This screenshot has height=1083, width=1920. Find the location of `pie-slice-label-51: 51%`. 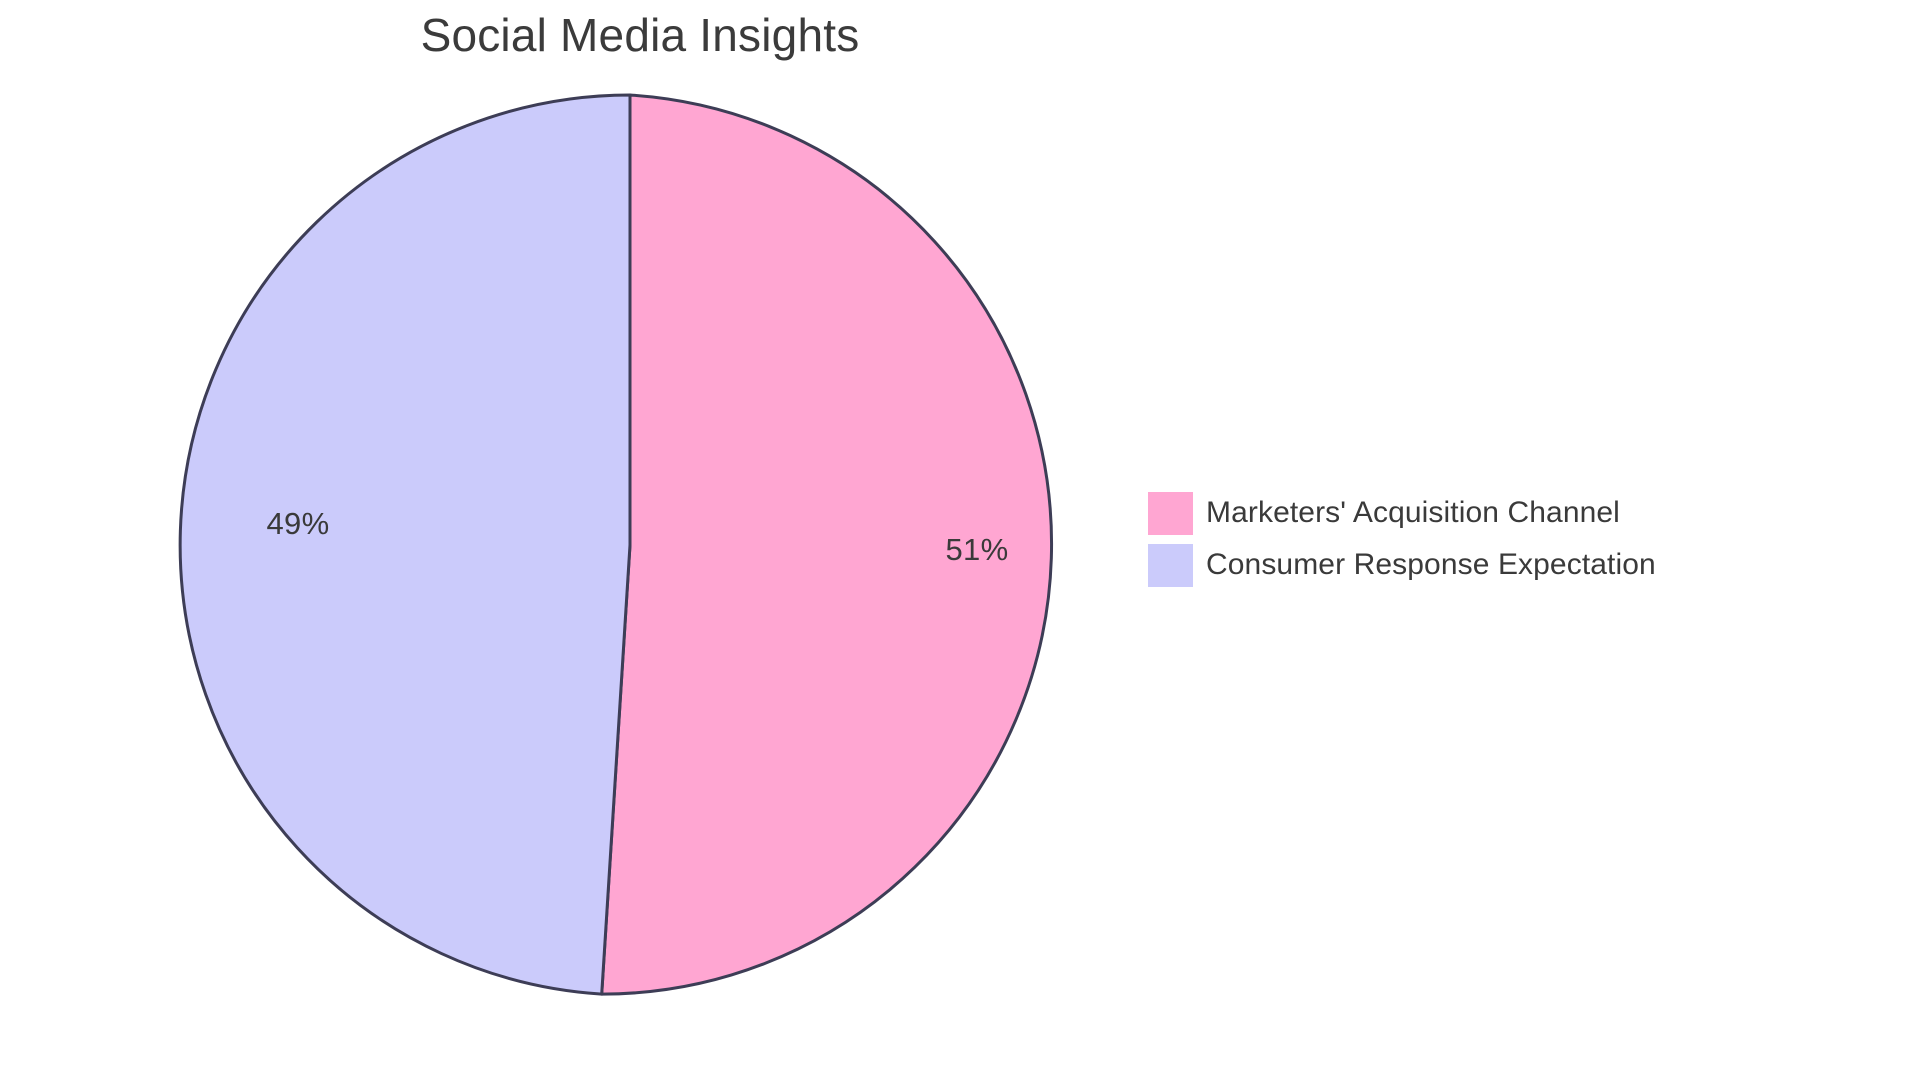

pie-slice-label-51: 51% is located at coordinates (977, 549).